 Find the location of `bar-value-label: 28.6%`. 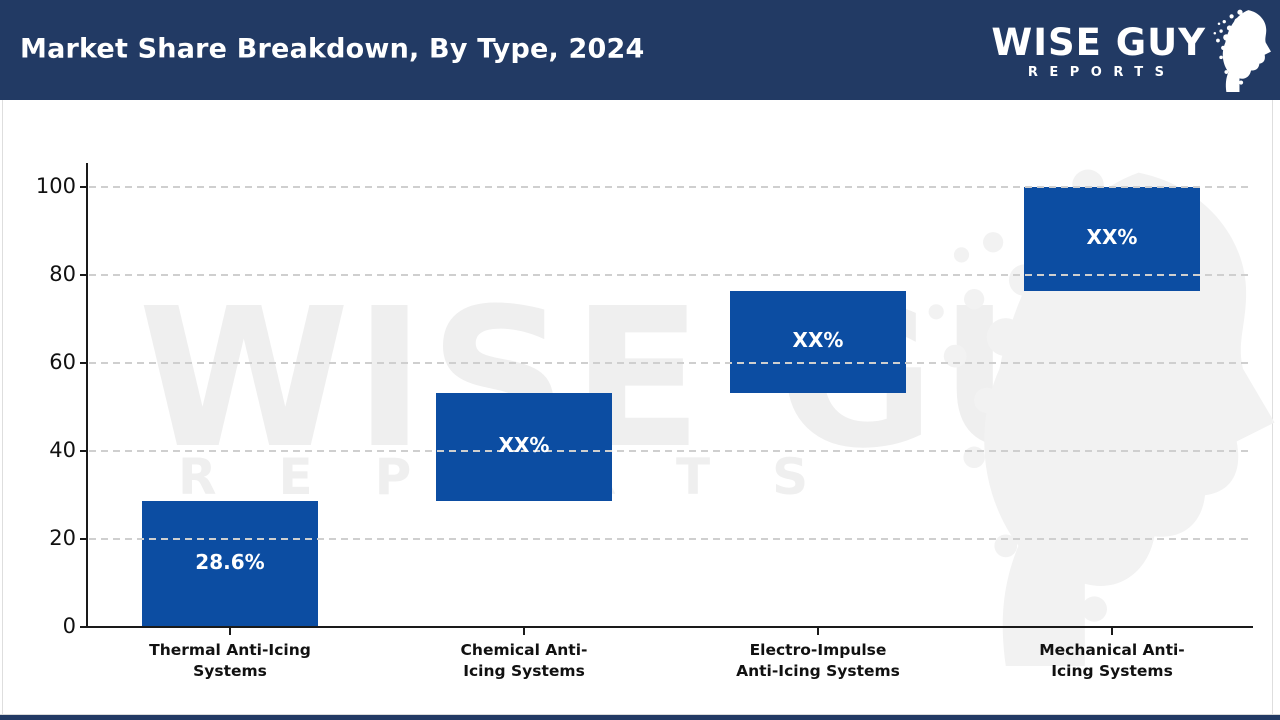

bar-value-label: 28.6% is located at coordinates (230, 562).